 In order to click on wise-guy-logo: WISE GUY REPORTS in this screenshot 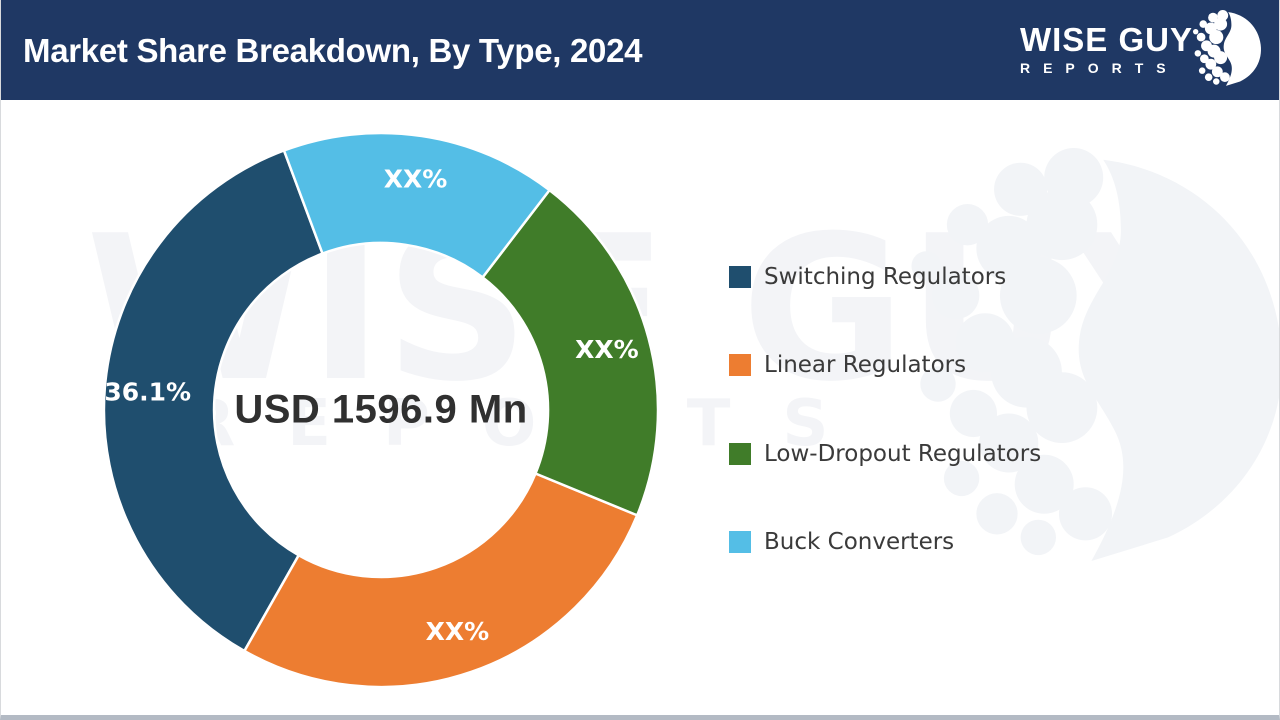, I will do `click(1142, 49)`.